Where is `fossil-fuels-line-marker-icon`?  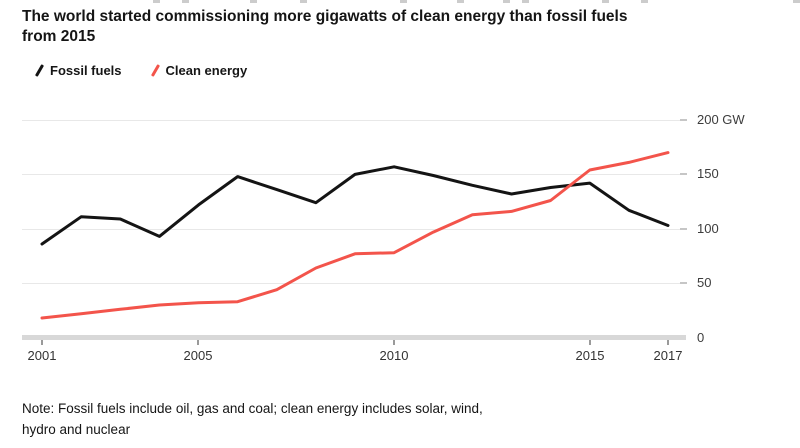 fossil-fuels-line-marker-icon is located at coordinates (39, 70).